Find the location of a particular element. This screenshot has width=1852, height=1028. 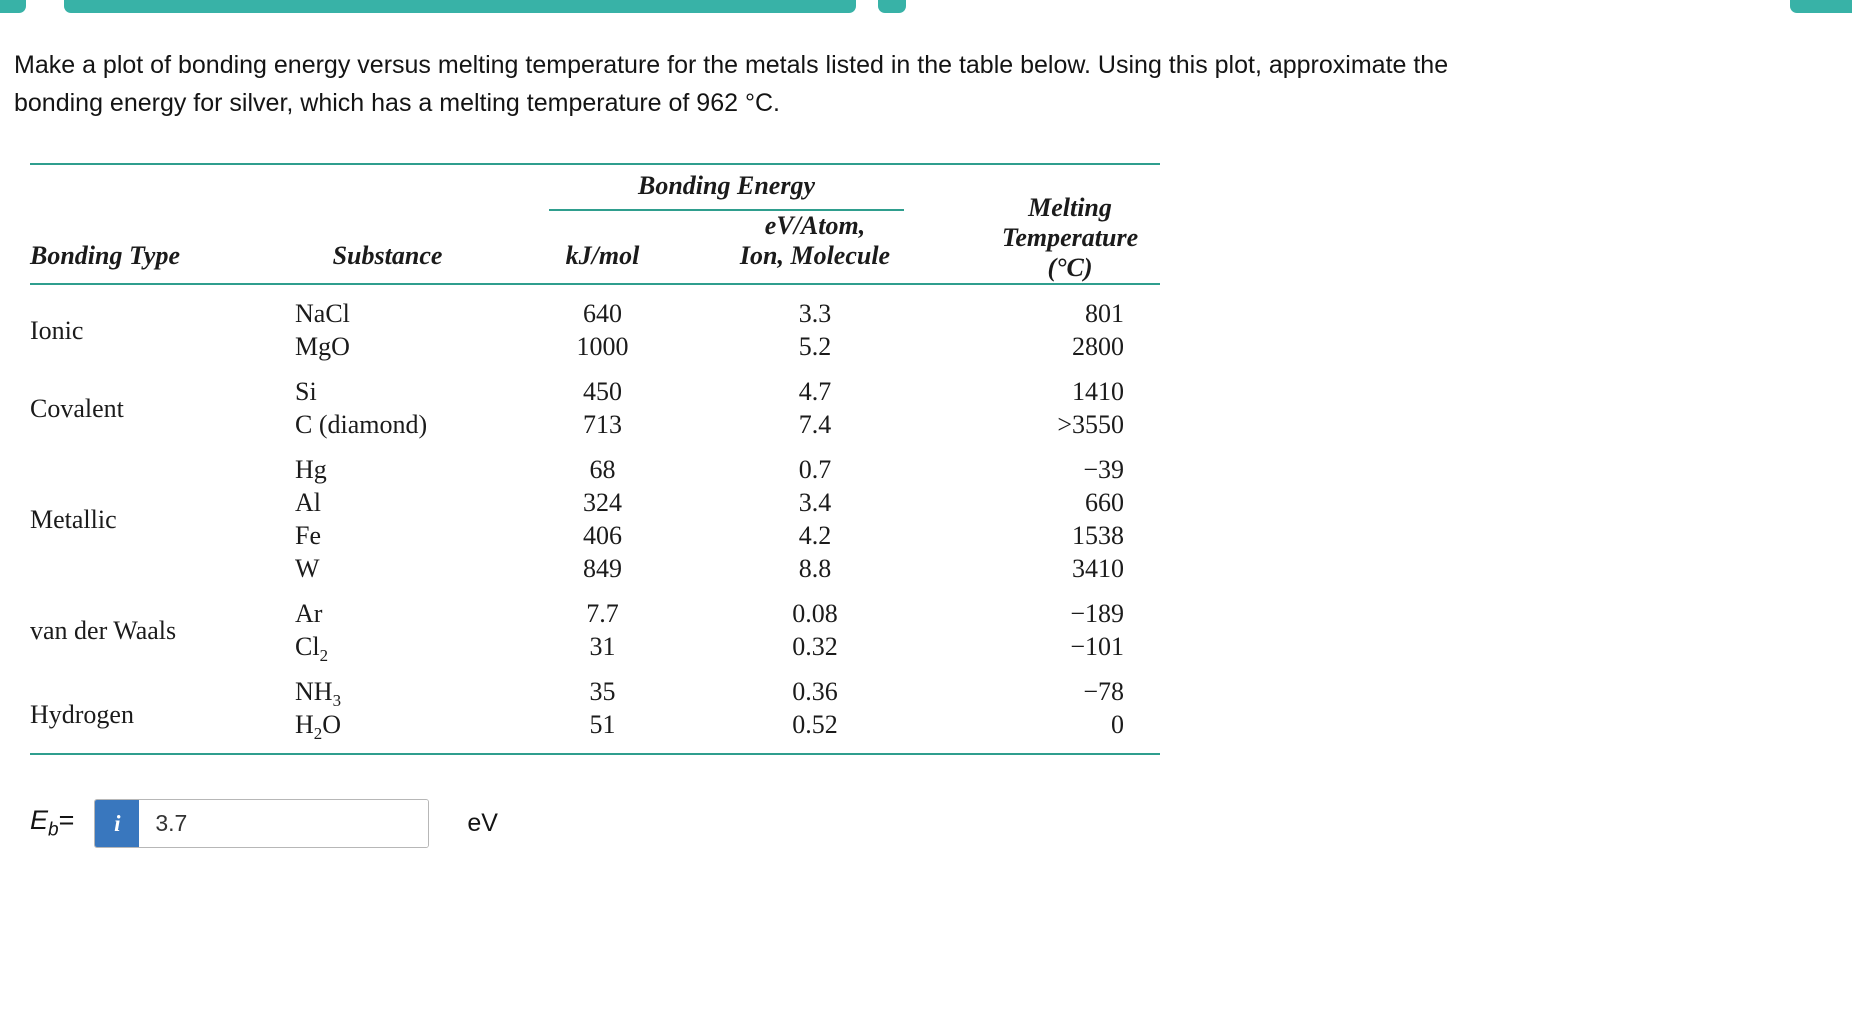

kj-cell: 31 is located at coordinates (602, 646).